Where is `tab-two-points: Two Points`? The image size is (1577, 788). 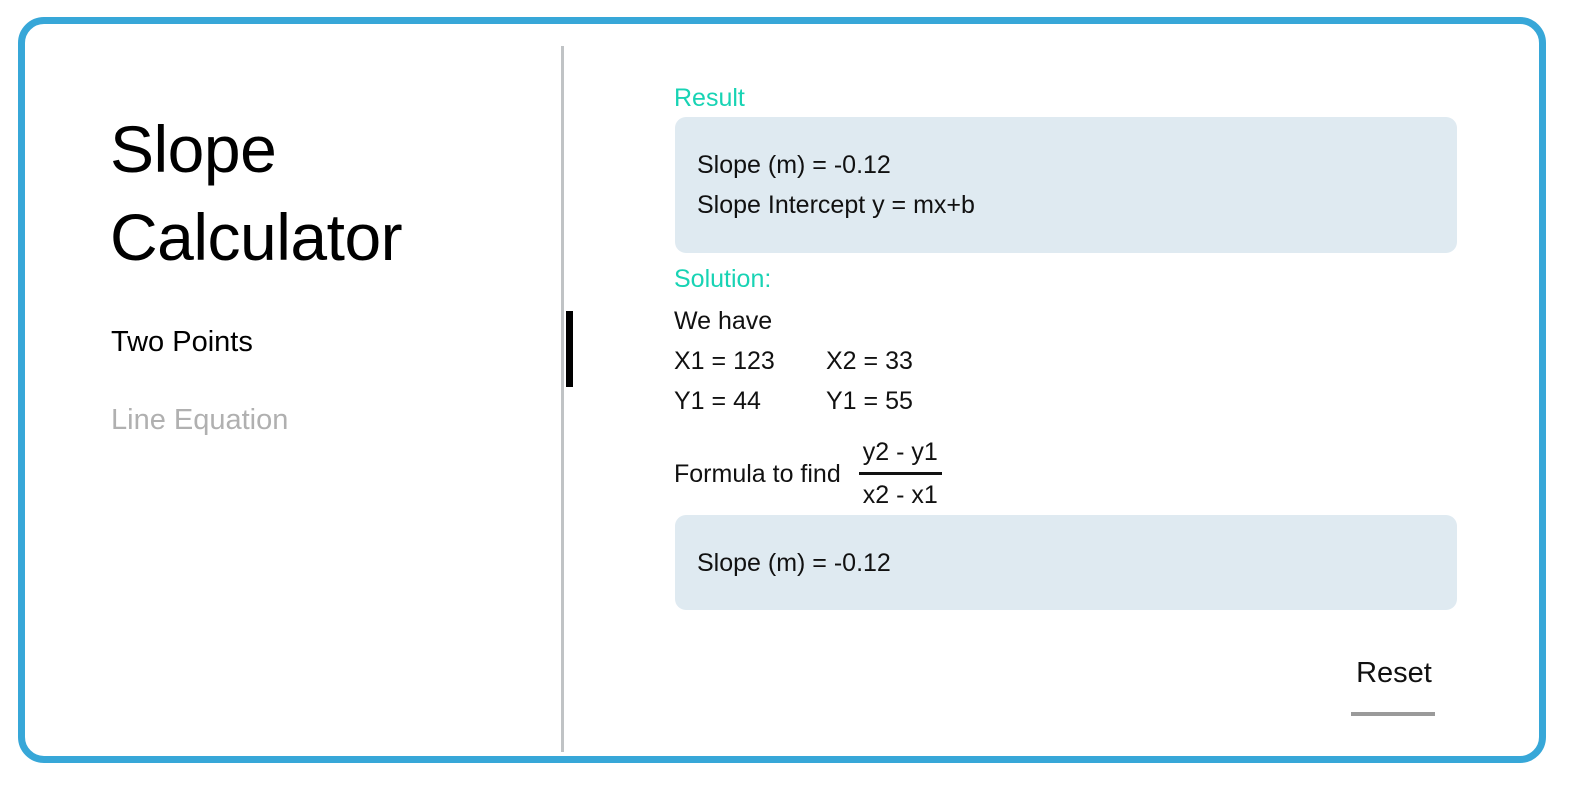
tab-two-points: Two Points is located at coordinates (182, 342).